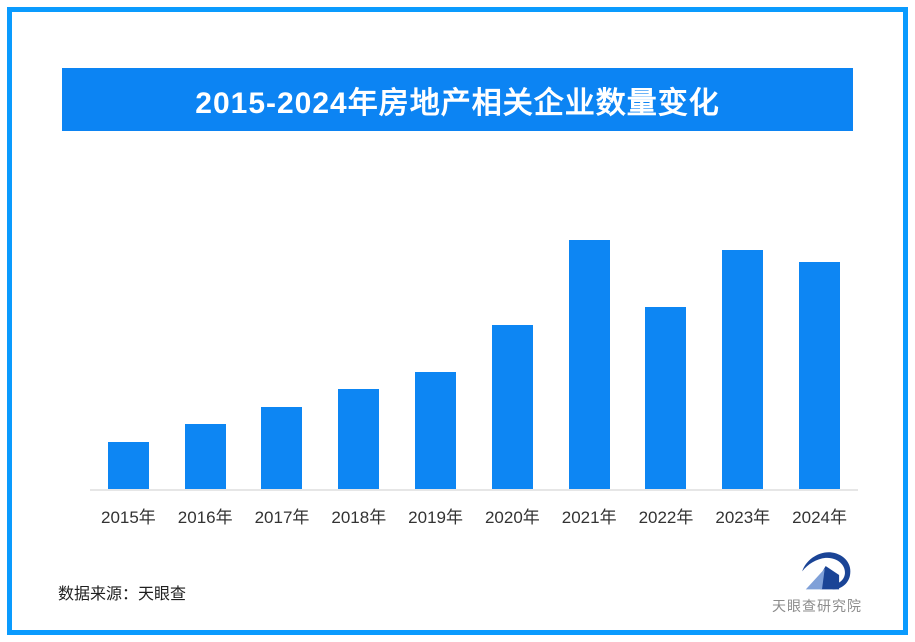 This screenshot has width=915, height=642. Describe the element at coordinates (128, 364) in the screenshot. I see `bar-column-2015` at that location.